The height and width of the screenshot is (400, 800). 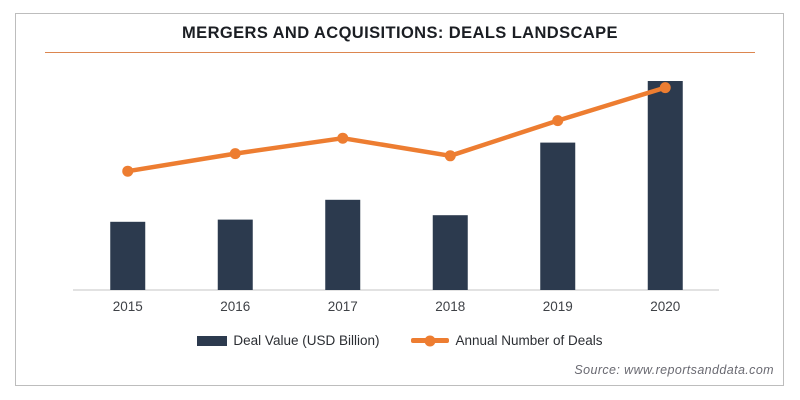 What do you see at coordinates (450, 252) in the screenshot?
I see `deal-value-bar-2018` at bounding box center [450, 252].